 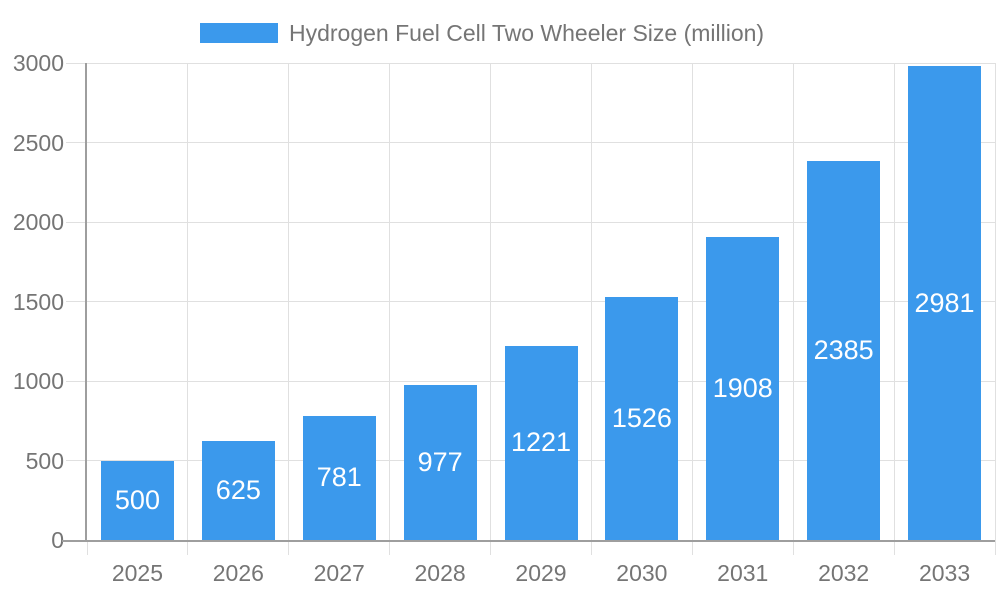 I want to click on y-axis-label: 500, so click(x=44, y=460).